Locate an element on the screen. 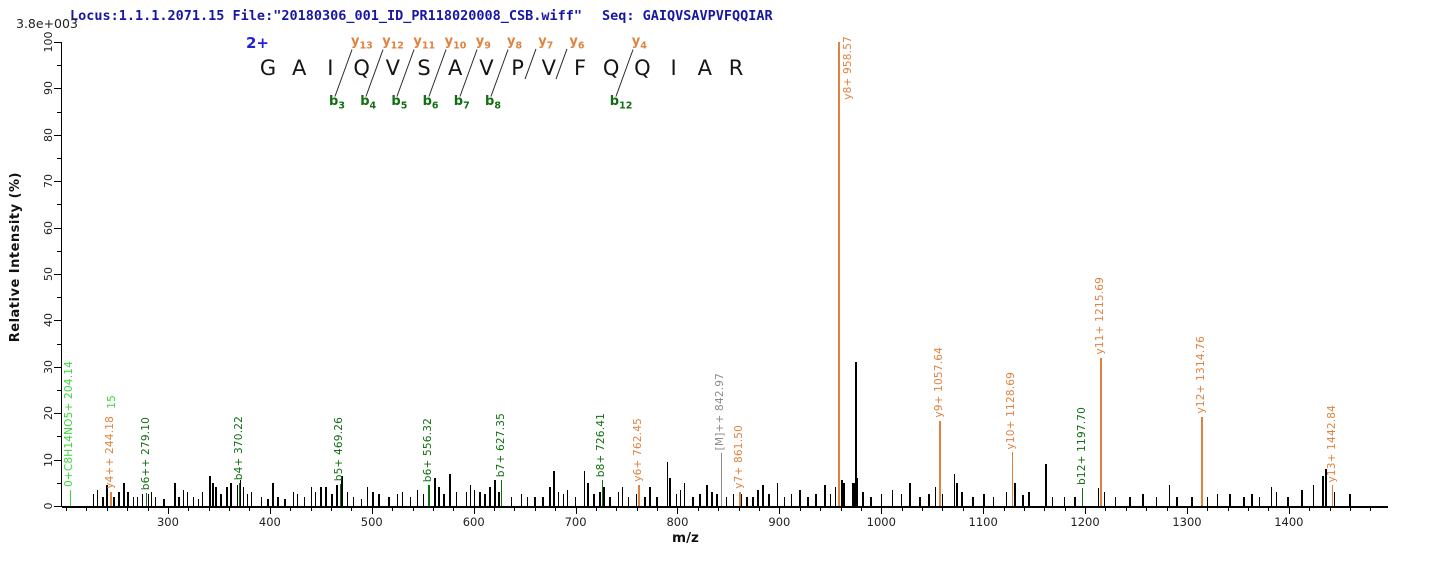 Image resolution: width=1436 pixels, height=566 pixels. residue-letter: I is located at coordinates (330, 68).